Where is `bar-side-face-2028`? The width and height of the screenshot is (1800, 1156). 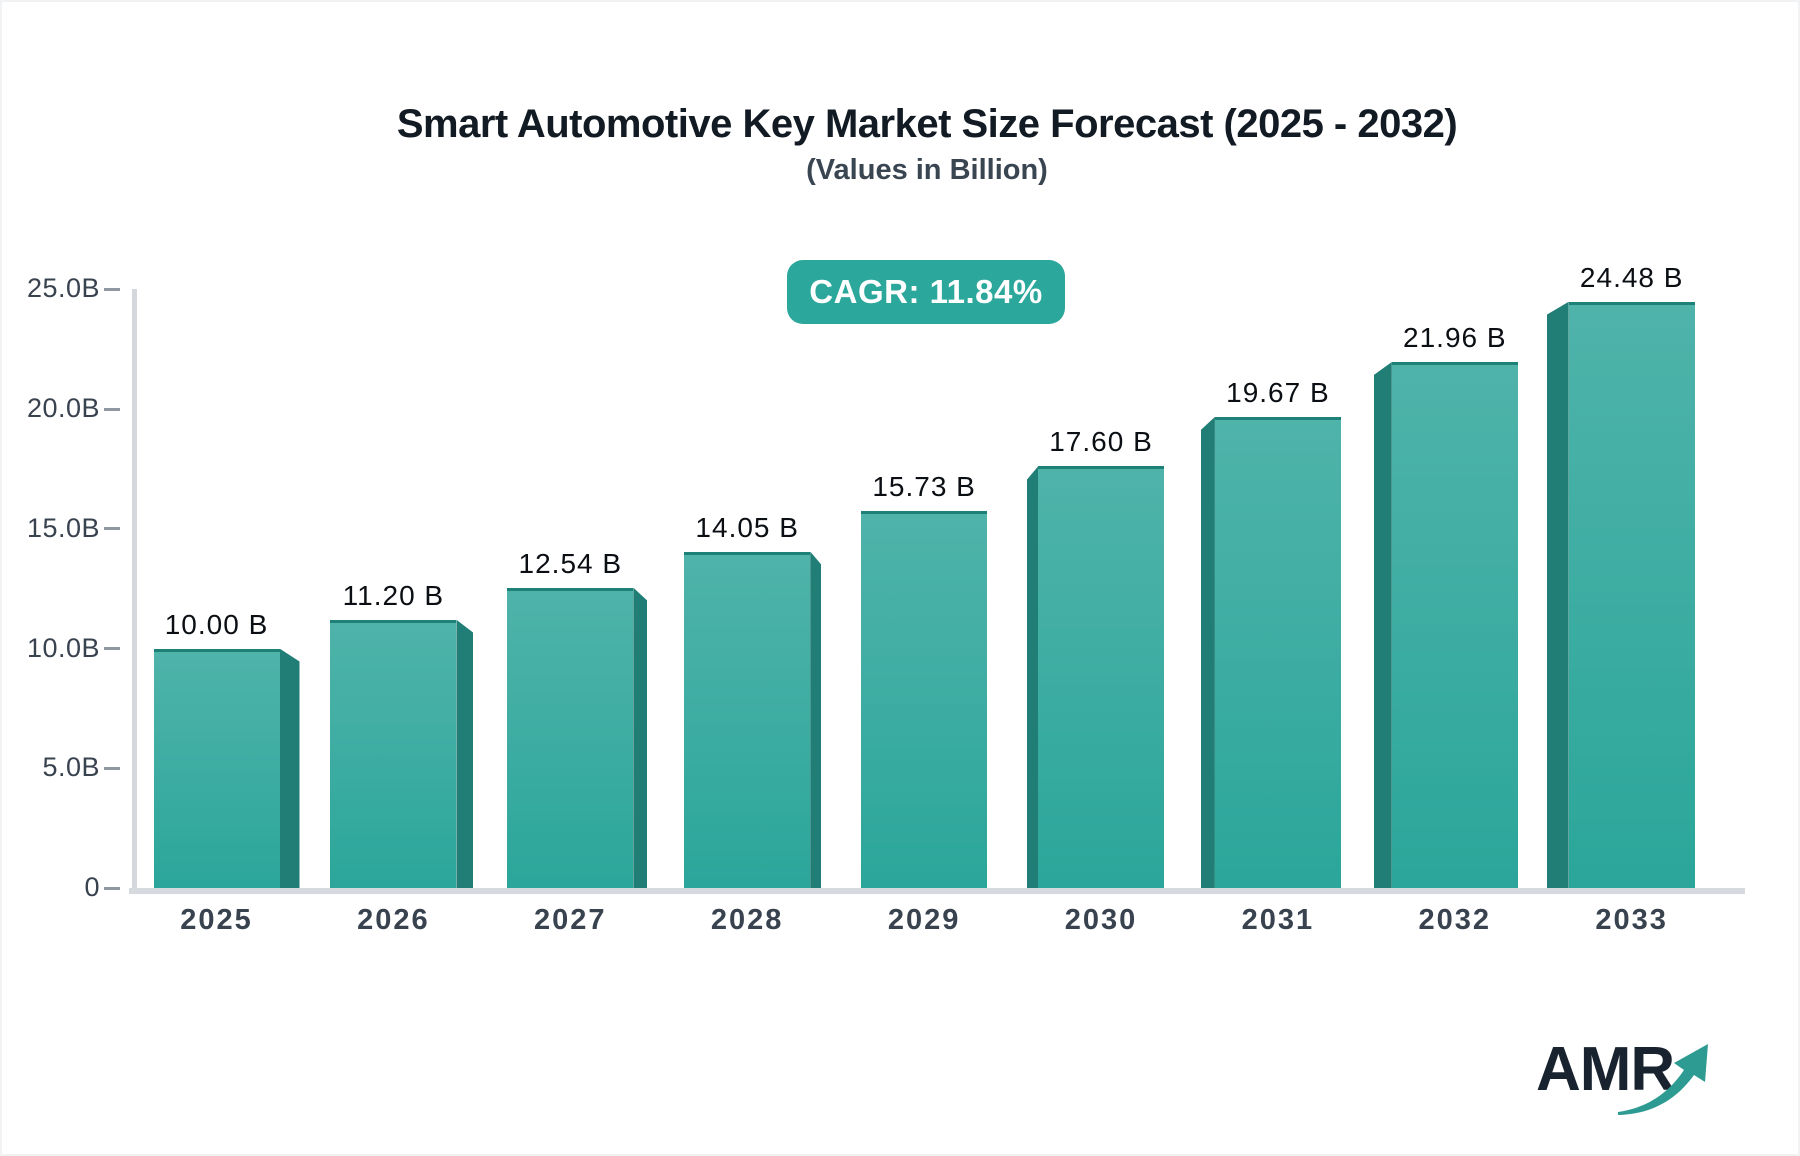
bar-side-face-2028 is located at coordinates (816, 721).